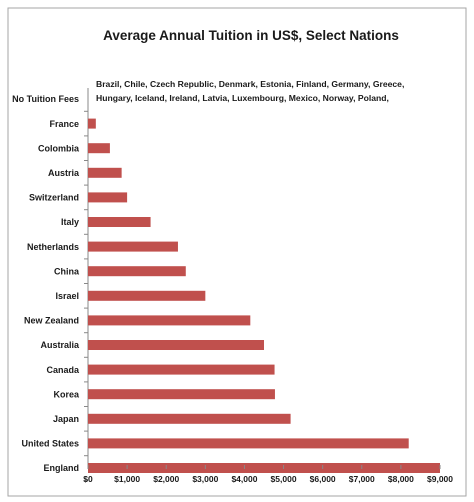 Image resolution: width=474 pixels, height=502 pixels. I want to click on category-label: Colombia, so click(59, 148).